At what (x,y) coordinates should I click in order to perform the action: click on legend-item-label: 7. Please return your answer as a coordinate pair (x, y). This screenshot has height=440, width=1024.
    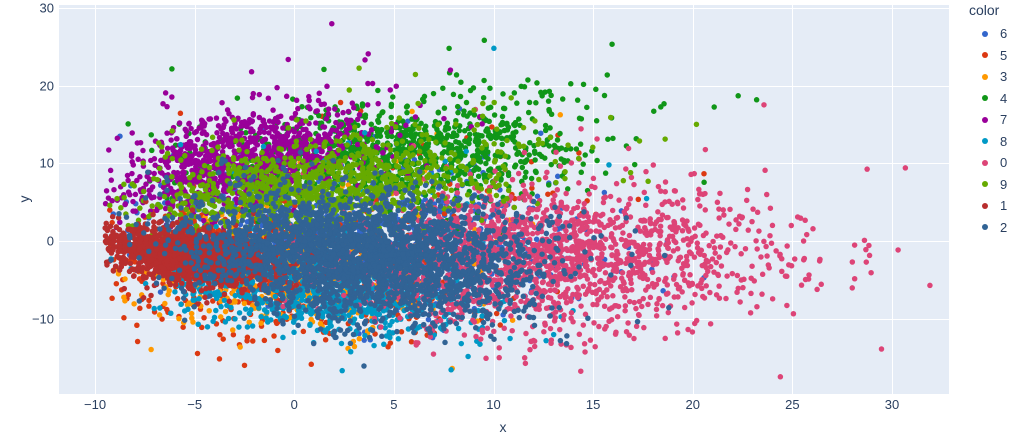
    Looking at the image, I should click on (1004, 120).